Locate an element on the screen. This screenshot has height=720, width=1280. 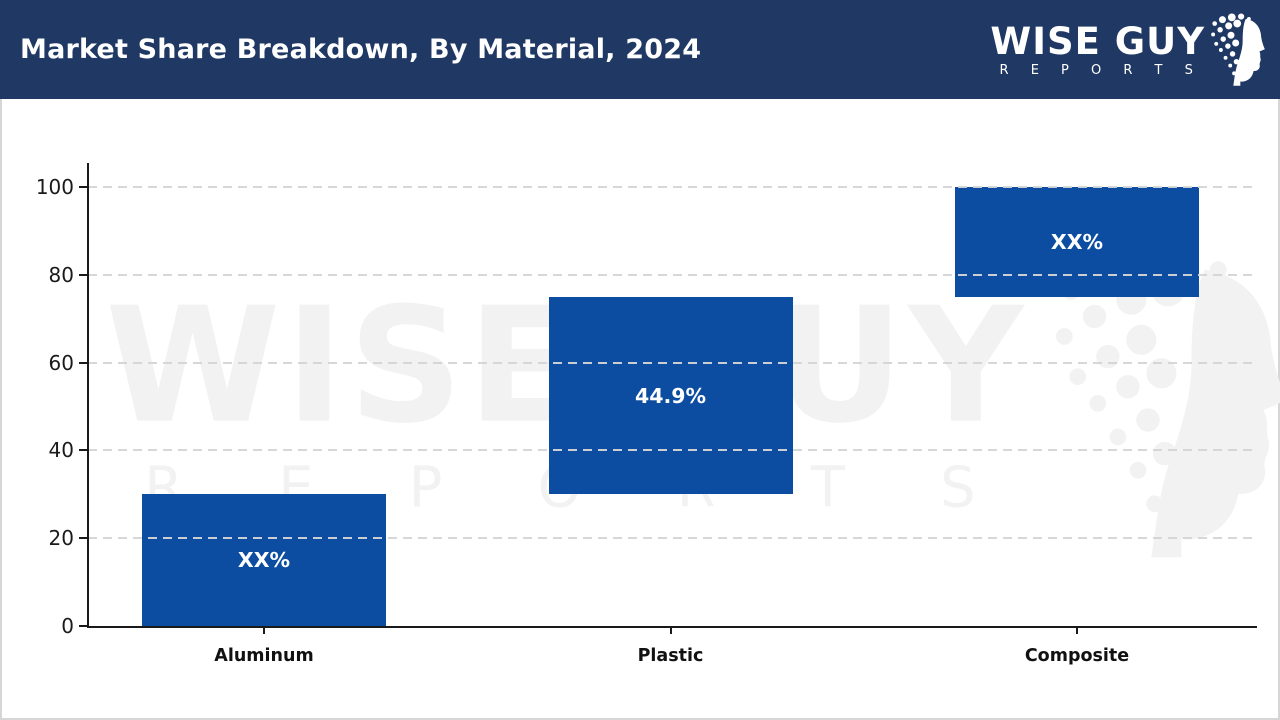
x-axis-spine is located at coordinates (672, 627).